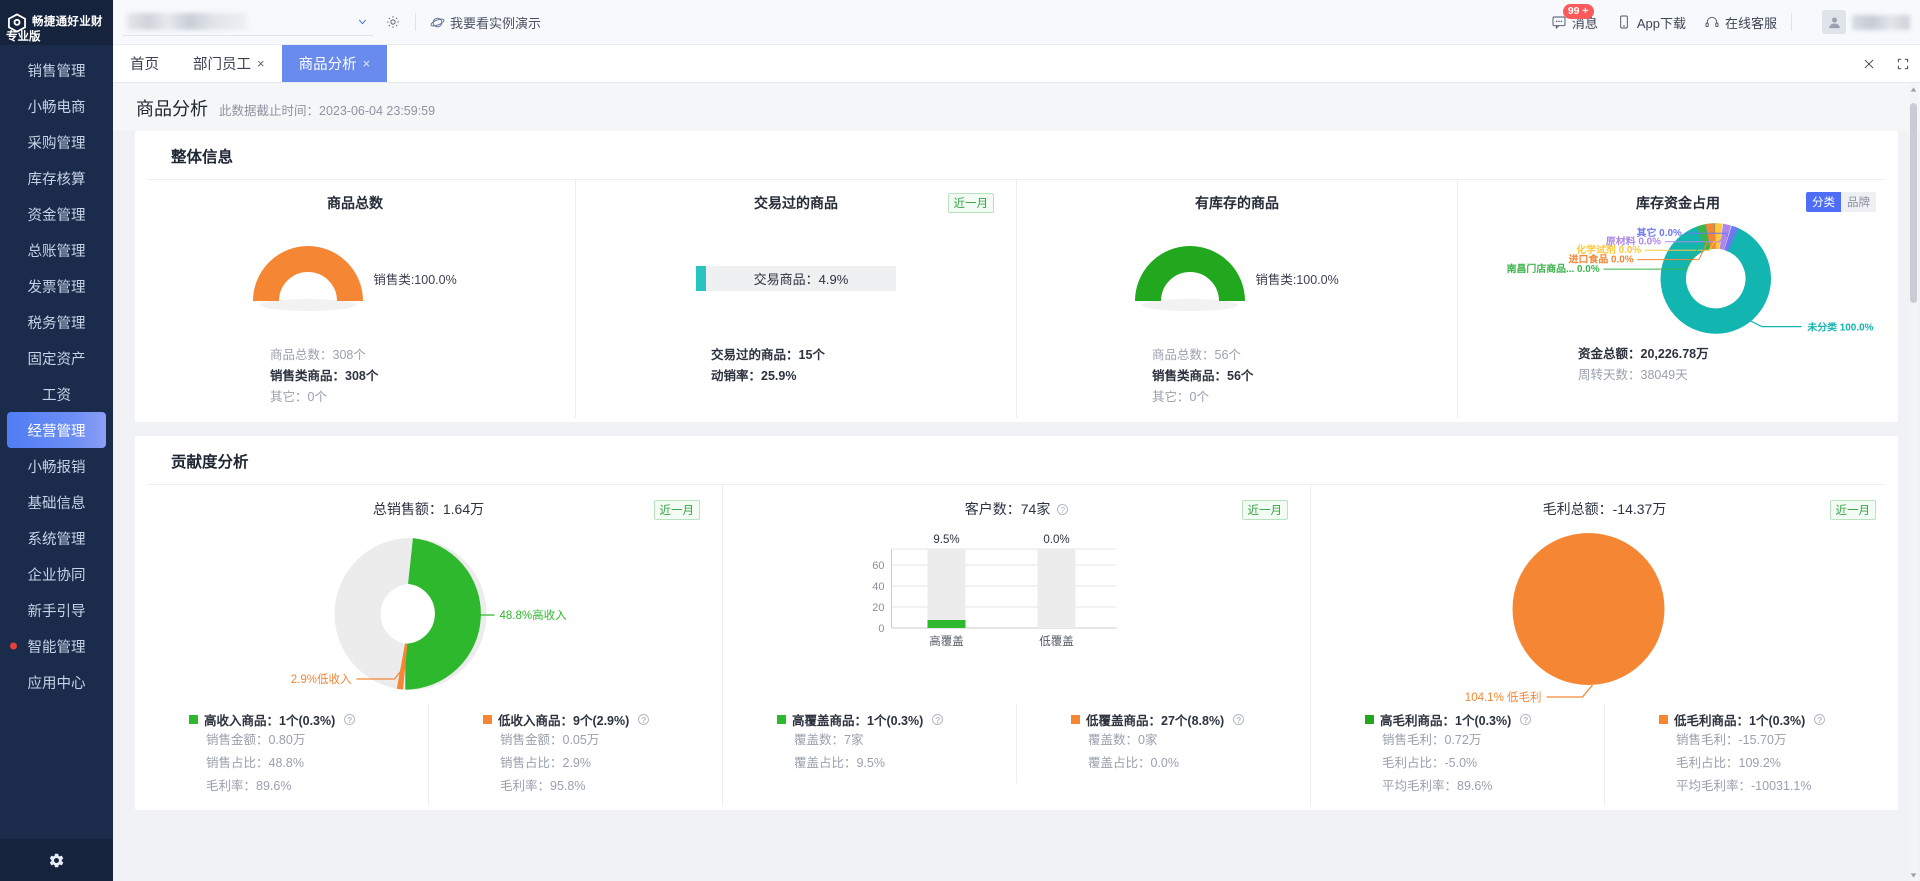 The height and width of the screenshot is (881, 1920). I want to click on tab-label: 首页, so click(144, 65).